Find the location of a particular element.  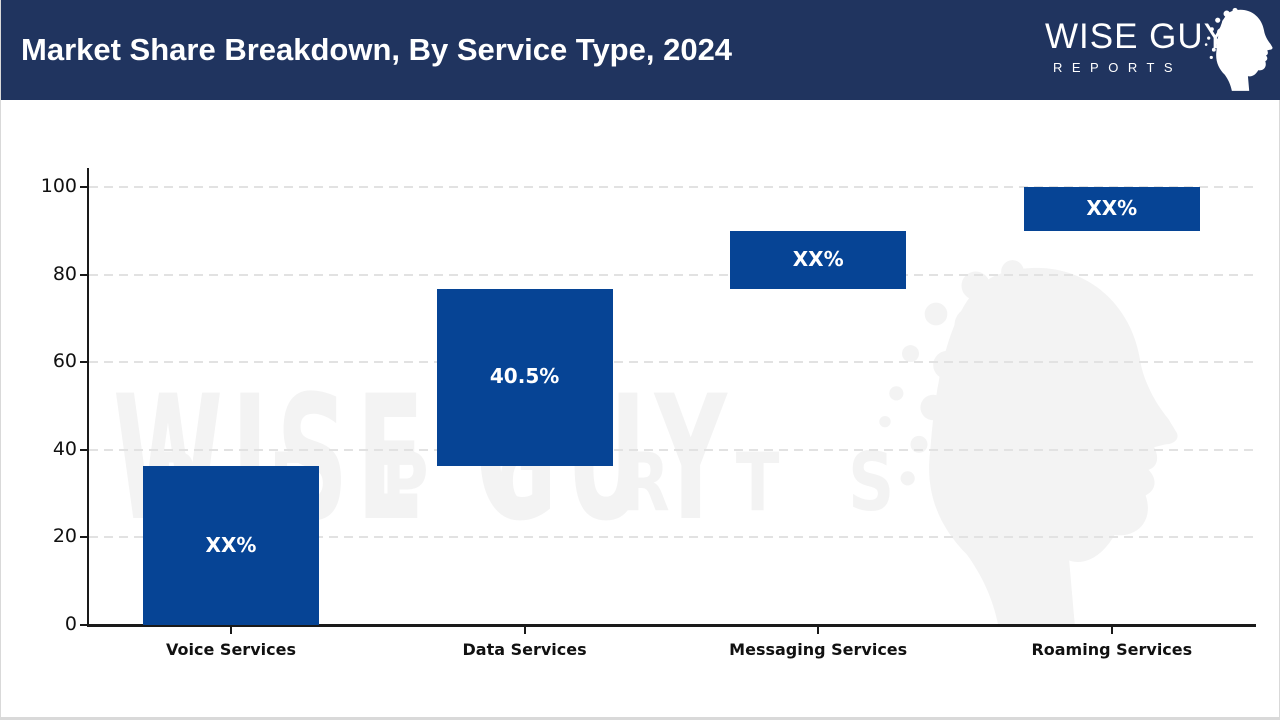

bar-value-label-data-services: 40.5% is located at coordinates (524, 376).